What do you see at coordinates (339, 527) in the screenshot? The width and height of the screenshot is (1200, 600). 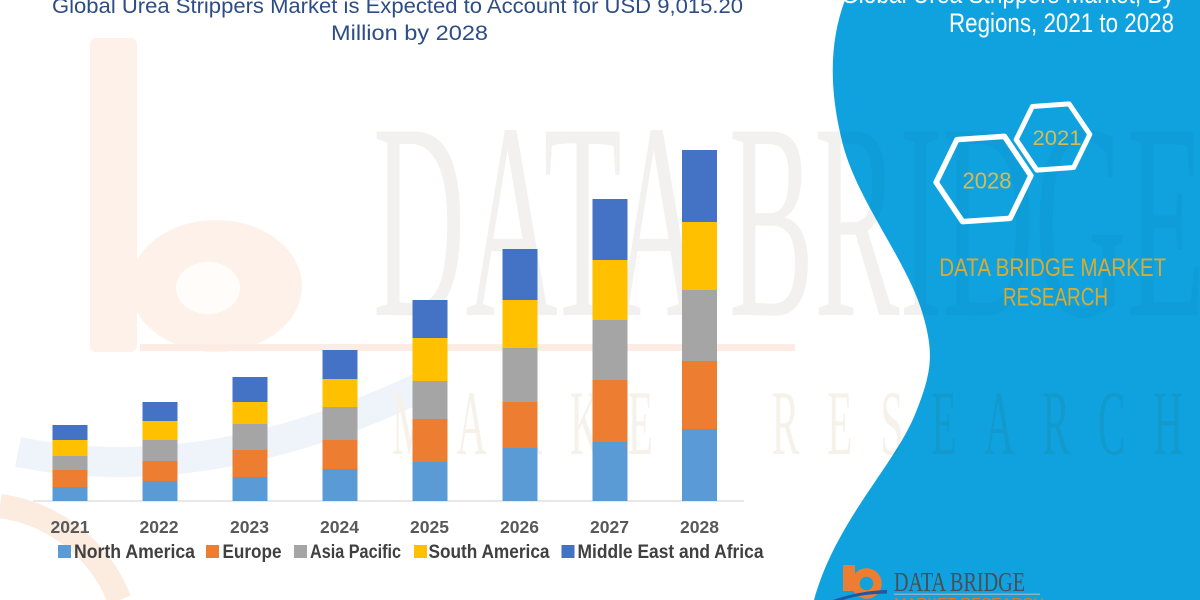 I see `svg-text: 2024` at bounding box center [339, 527].